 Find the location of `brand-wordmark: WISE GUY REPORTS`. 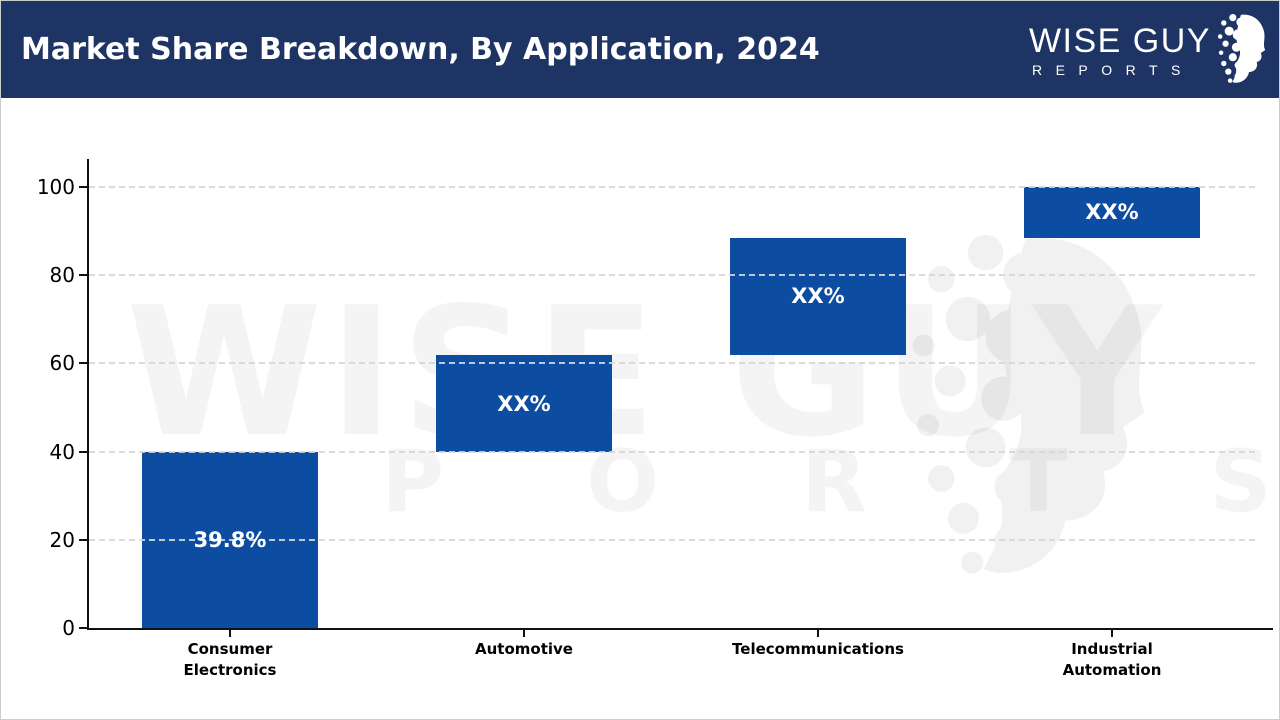

brand-wordmark: WISE GUY REPORTS is located at coordinates (1120, 50).